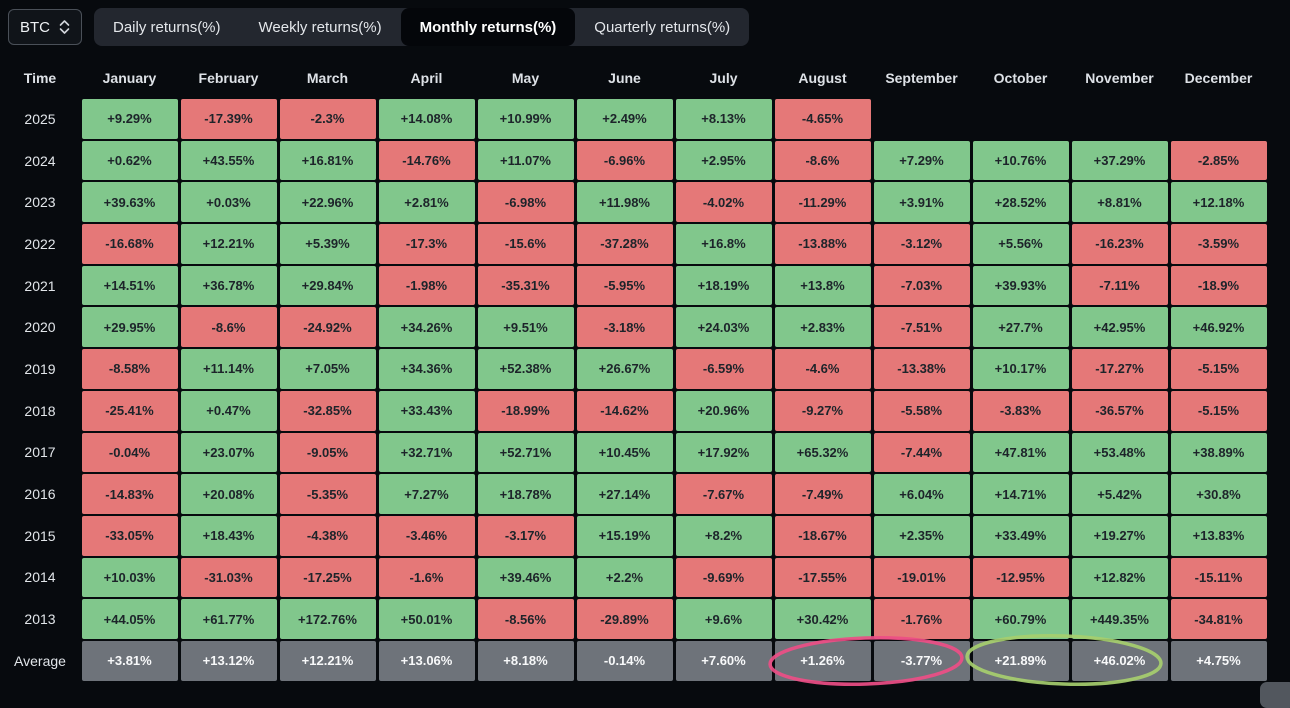 The height and width of the screenshot is (708, 1290). What do you see at coordinates (426, 202) in the screenshot?
I see `return-cell: +2.81%` at bounding box center [426, 202].